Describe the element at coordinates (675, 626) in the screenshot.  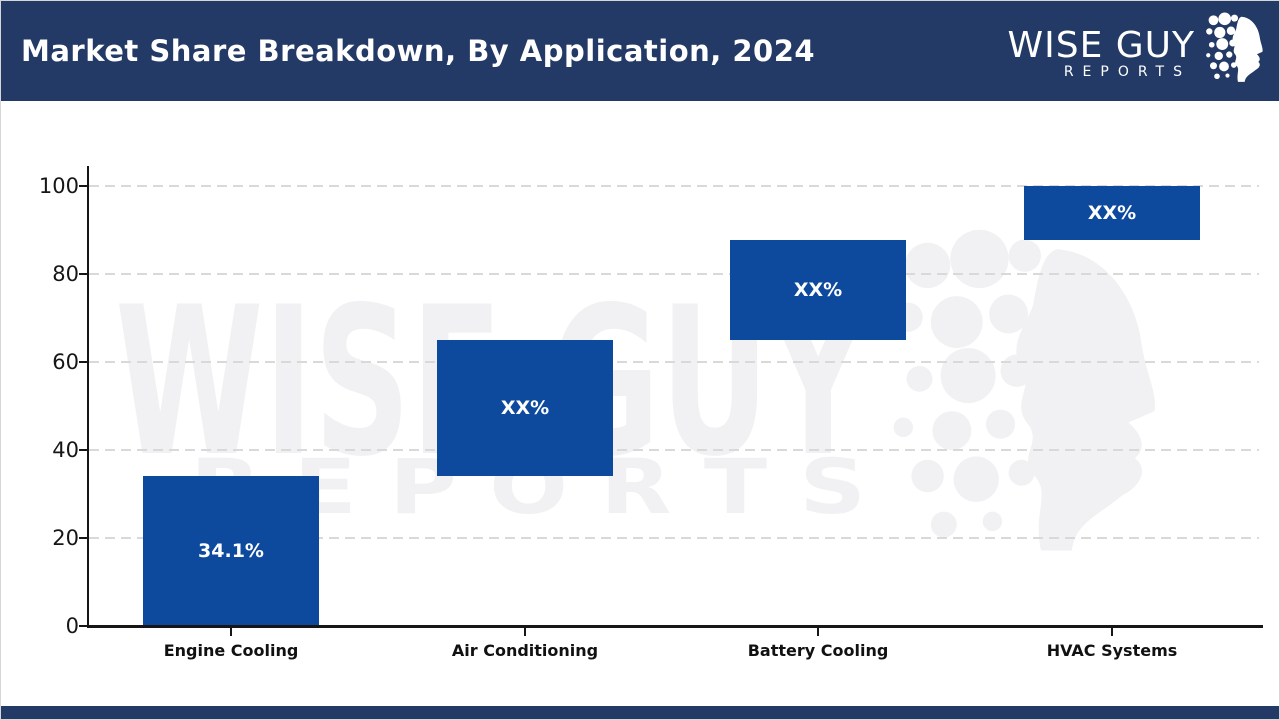
I see `x-axis-line` at that location.